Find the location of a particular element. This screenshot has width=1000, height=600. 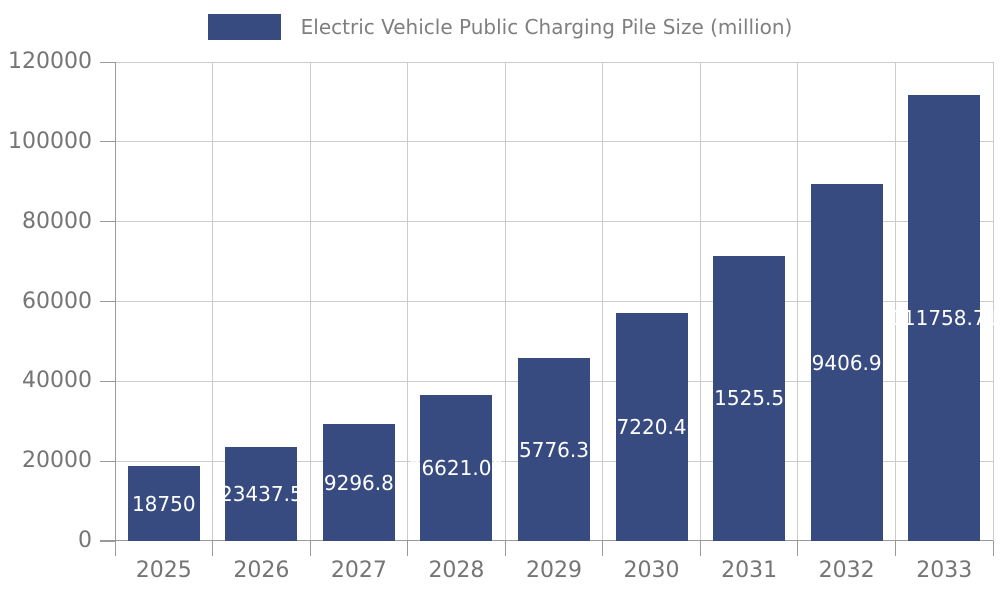

bar-value-label: 18750 is located at coordinates (163, 503).